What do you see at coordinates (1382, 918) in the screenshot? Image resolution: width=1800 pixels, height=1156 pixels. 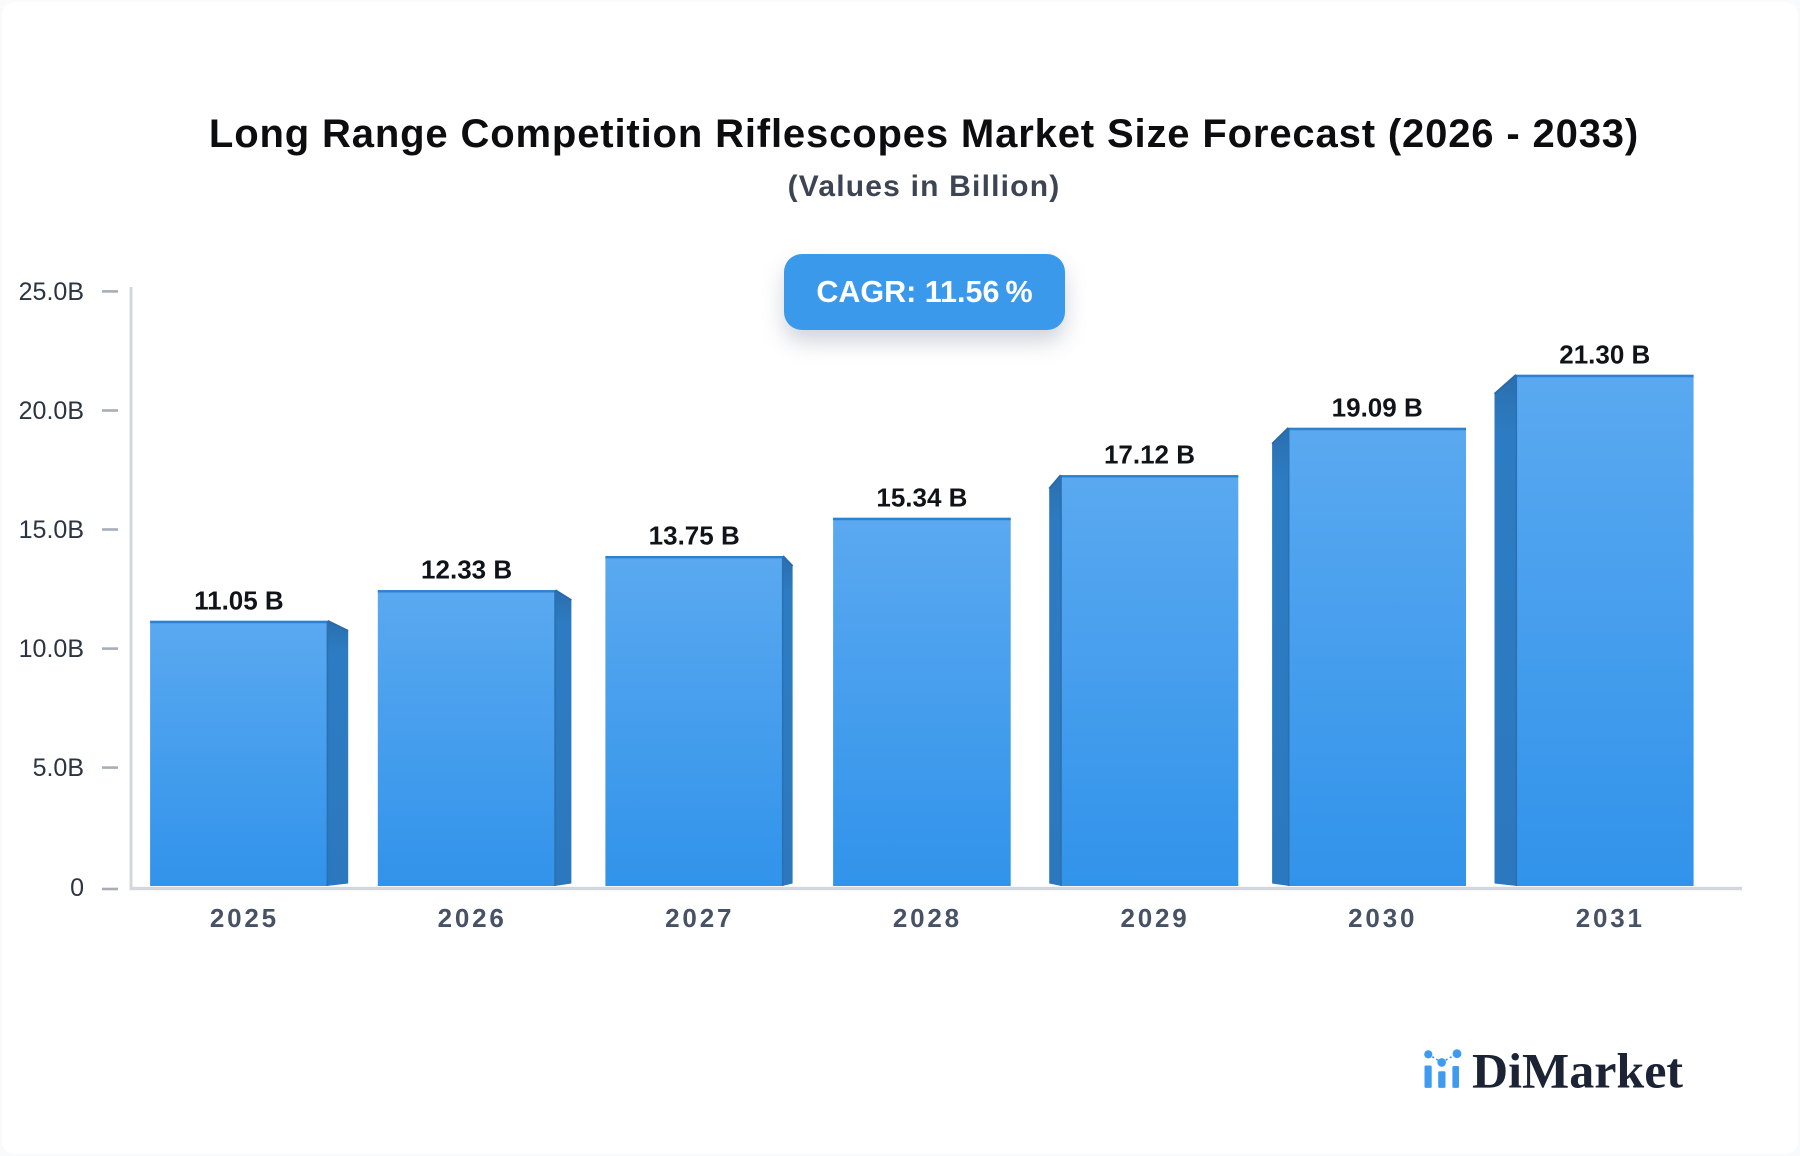 I see `svg-text: 2030` at bounding box center [1382, 918].